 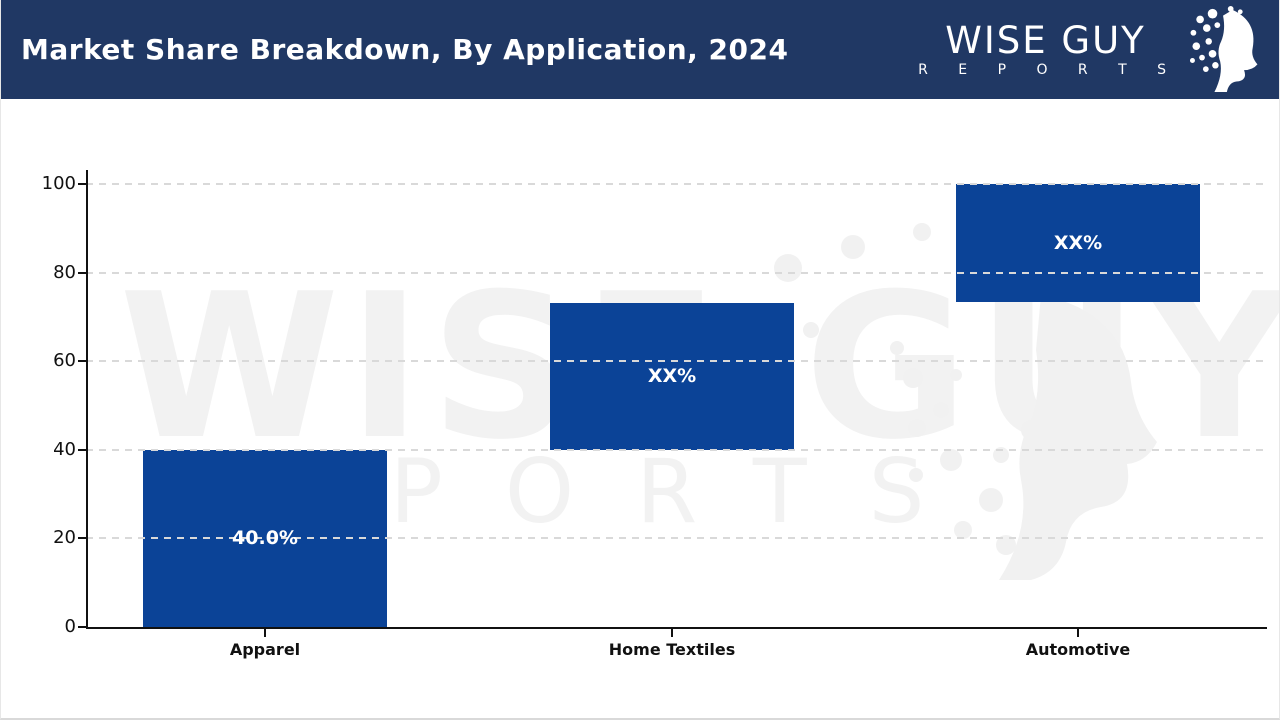 What do you see at coordinates (265, 649) in the screenshot?
I see `x-category-label: Apparel` at bounding box center [265, 649].